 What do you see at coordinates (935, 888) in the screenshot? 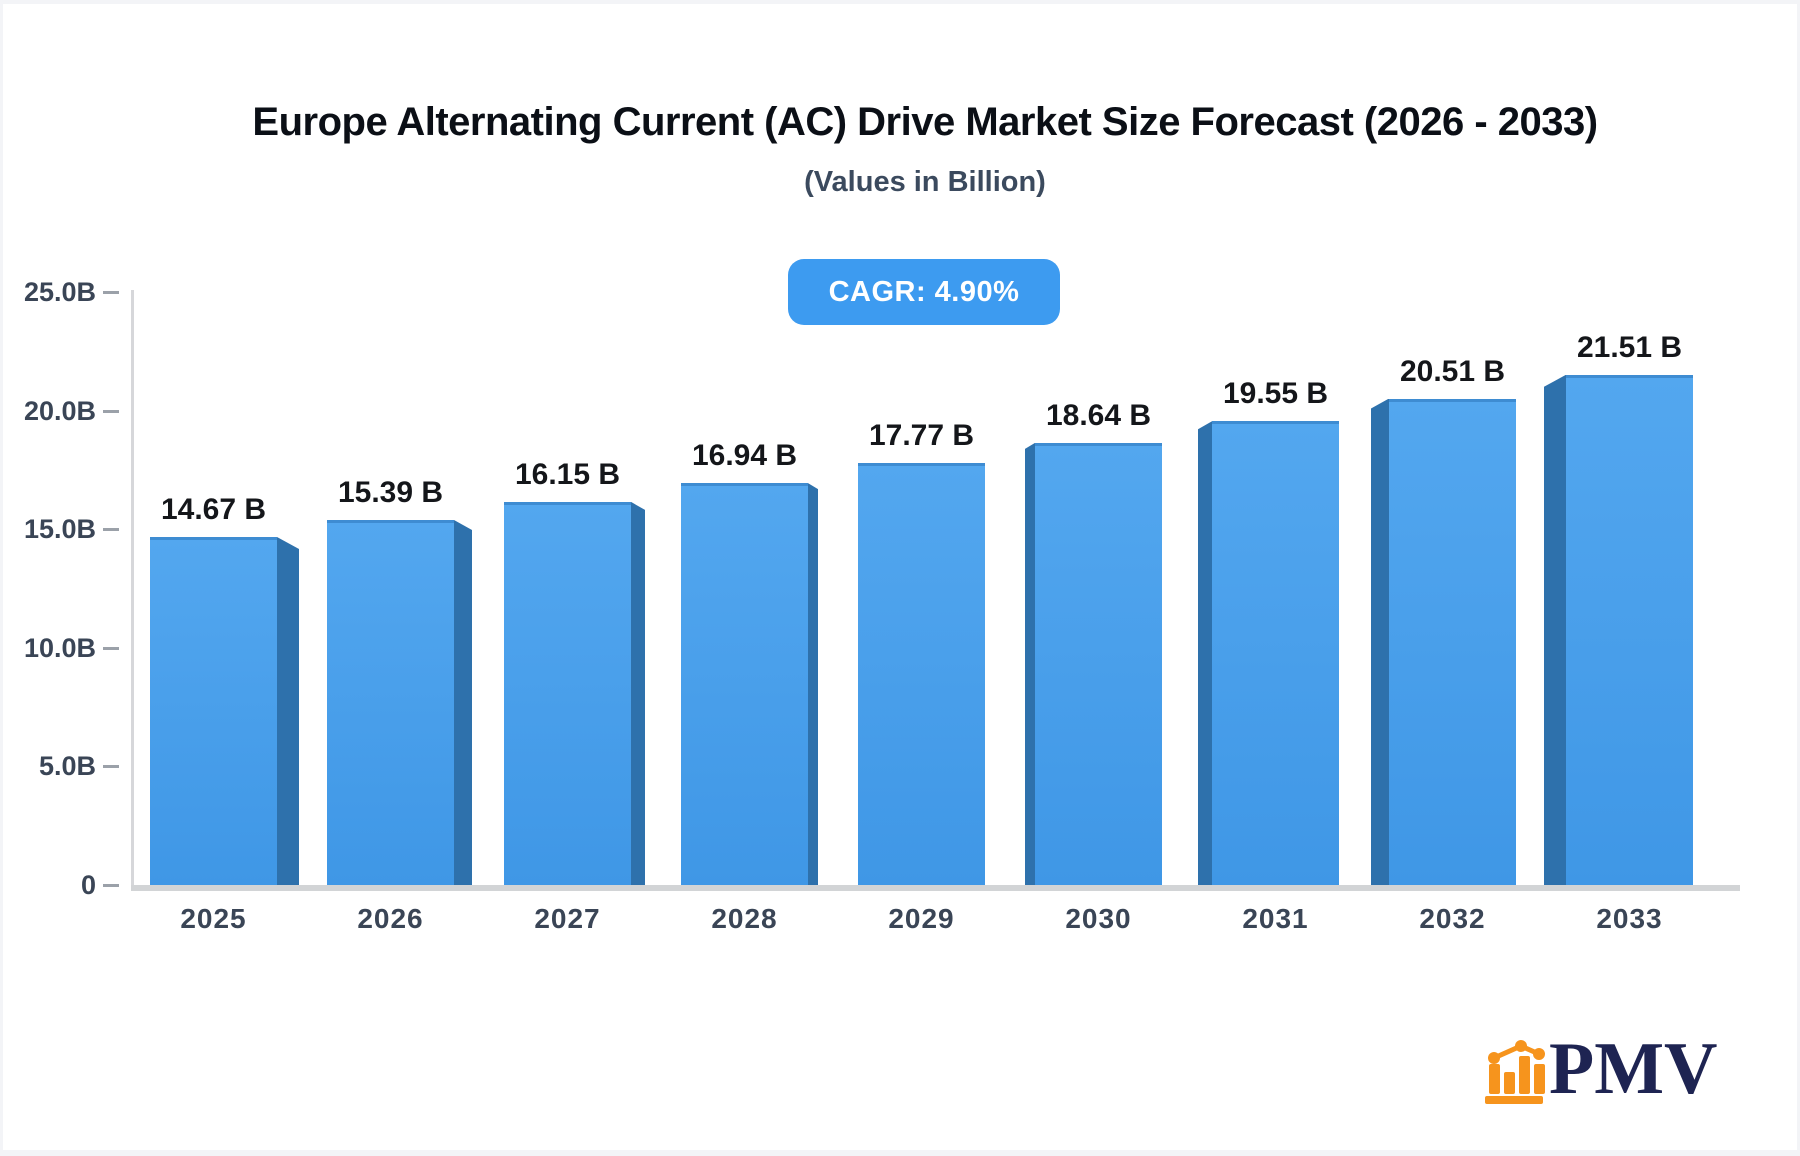
I see `x-axis-baseline` at bounding box center [935, 888].